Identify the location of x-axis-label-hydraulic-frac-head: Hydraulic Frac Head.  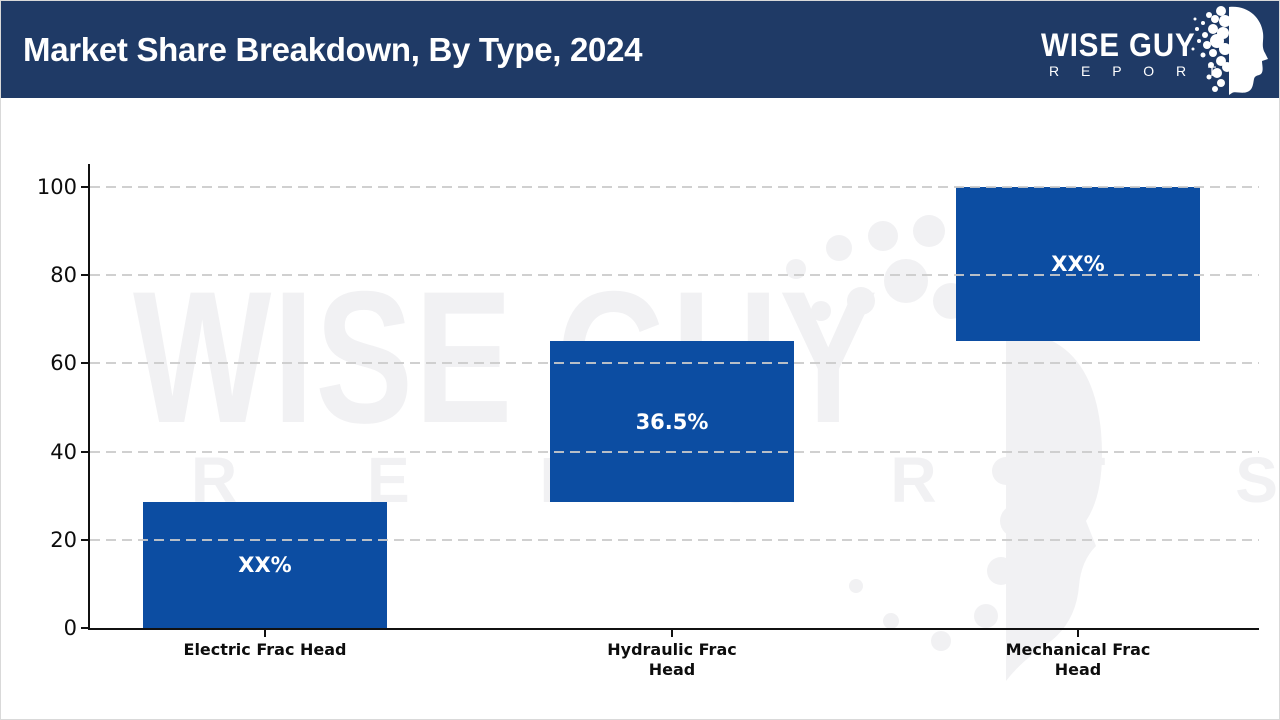
(672, 659).